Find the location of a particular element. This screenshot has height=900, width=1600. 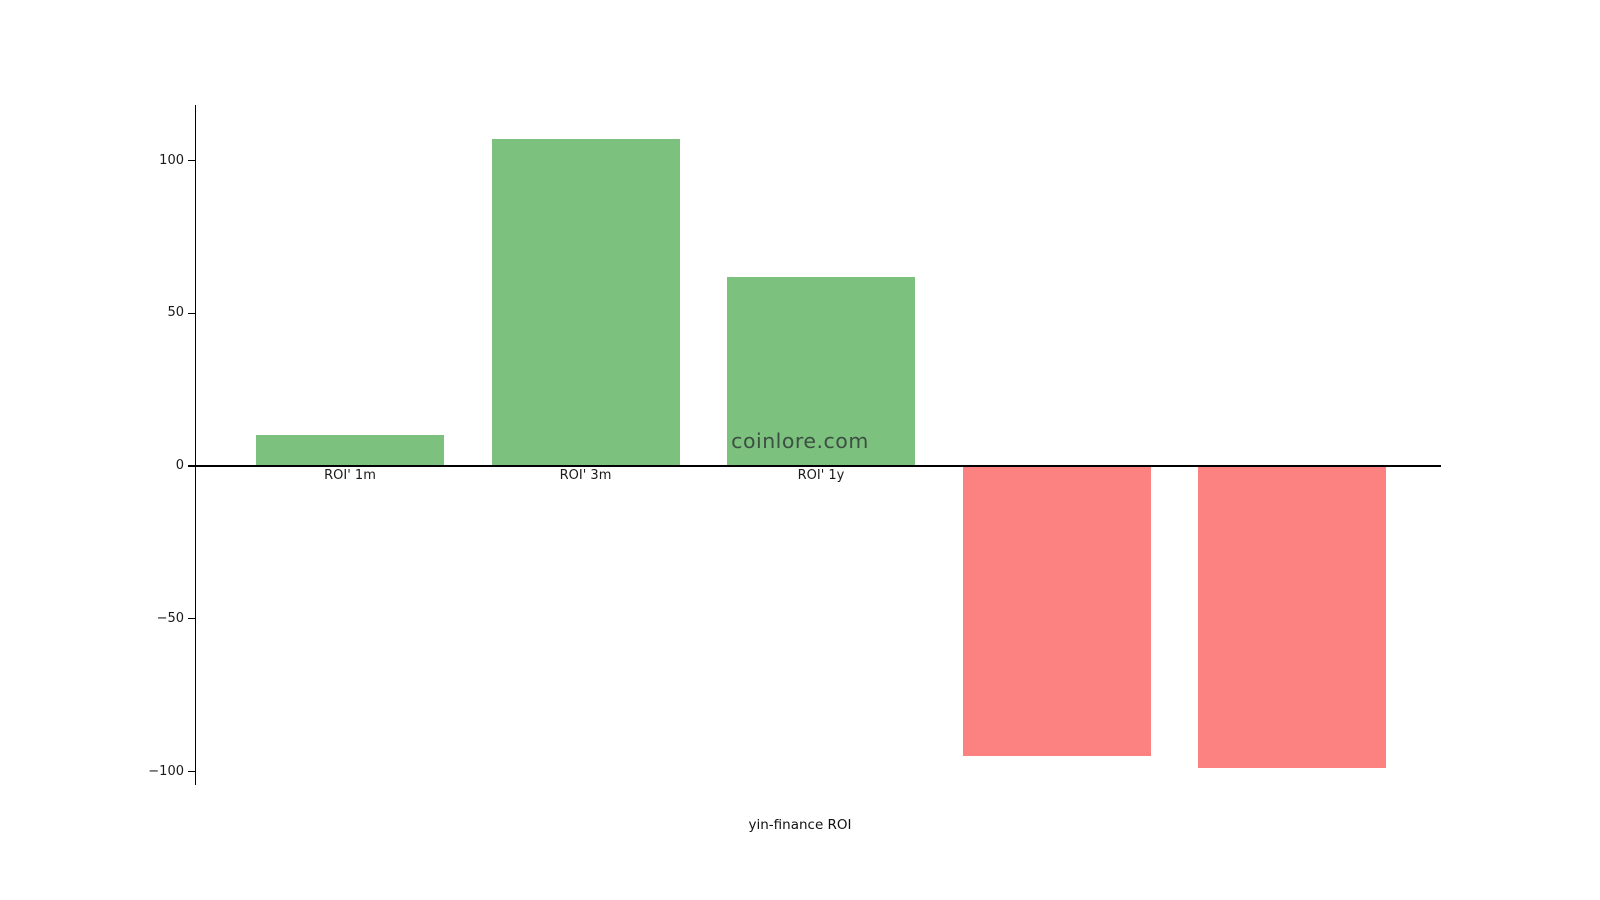

bar-ROI' 1m is located at coordinates (350, 450).